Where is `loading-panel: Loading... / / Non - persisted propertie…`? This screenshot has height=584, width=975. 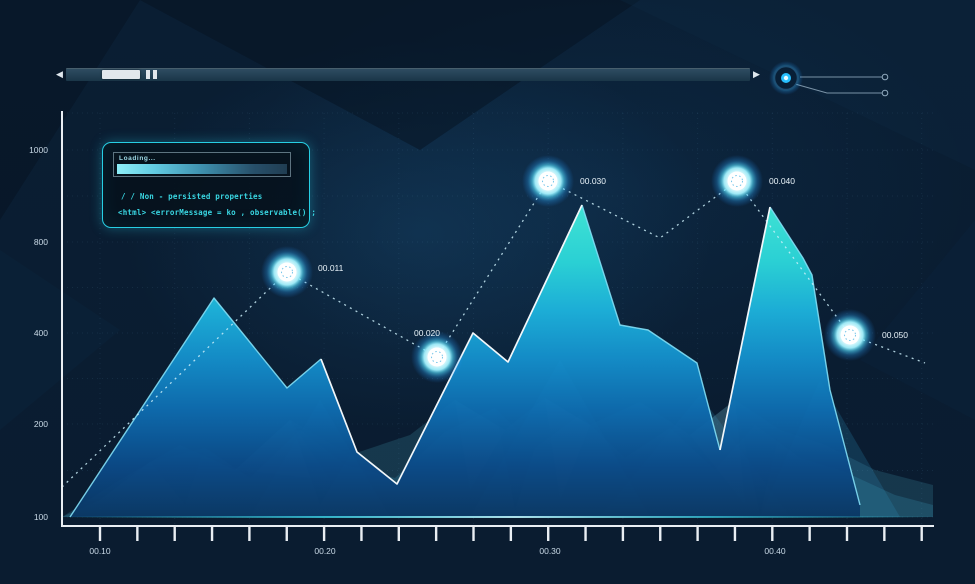 loading-panel: Loading... / / Non - persisted propertie… is located at coordinates (209, 185).